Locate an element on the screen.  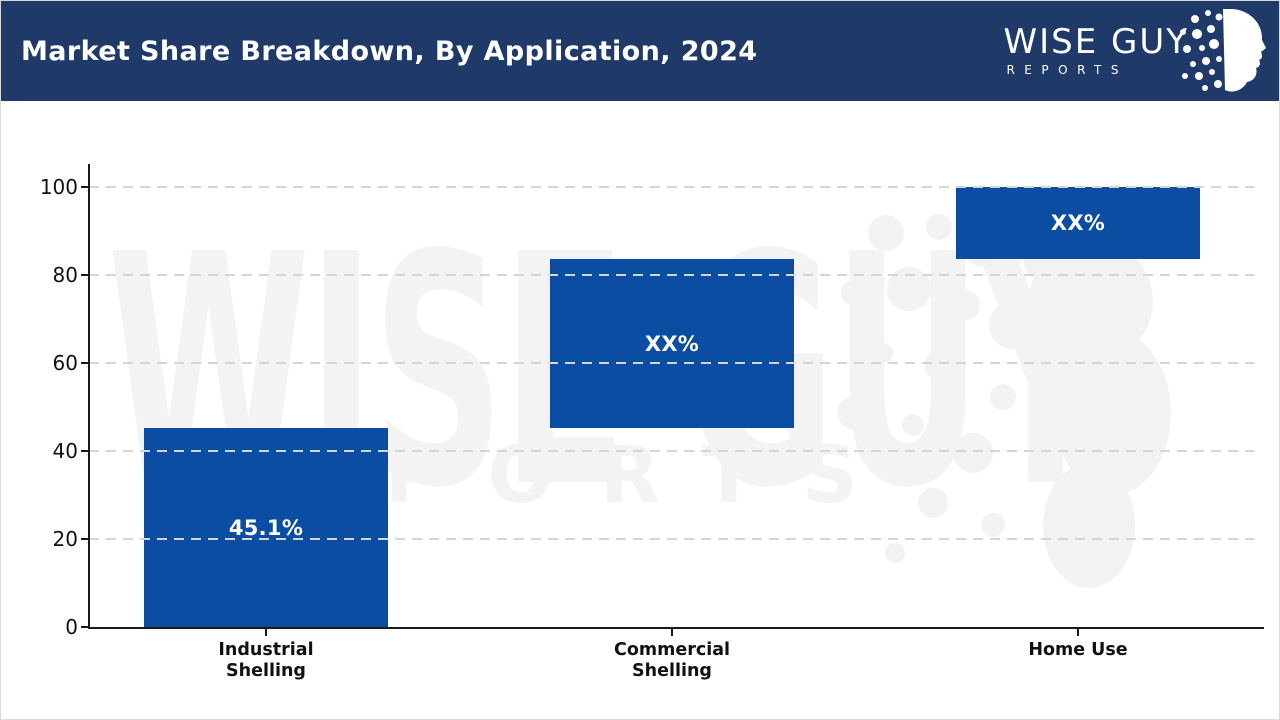
y-tick-label-0: 0 is located at coordinates (71, 627).